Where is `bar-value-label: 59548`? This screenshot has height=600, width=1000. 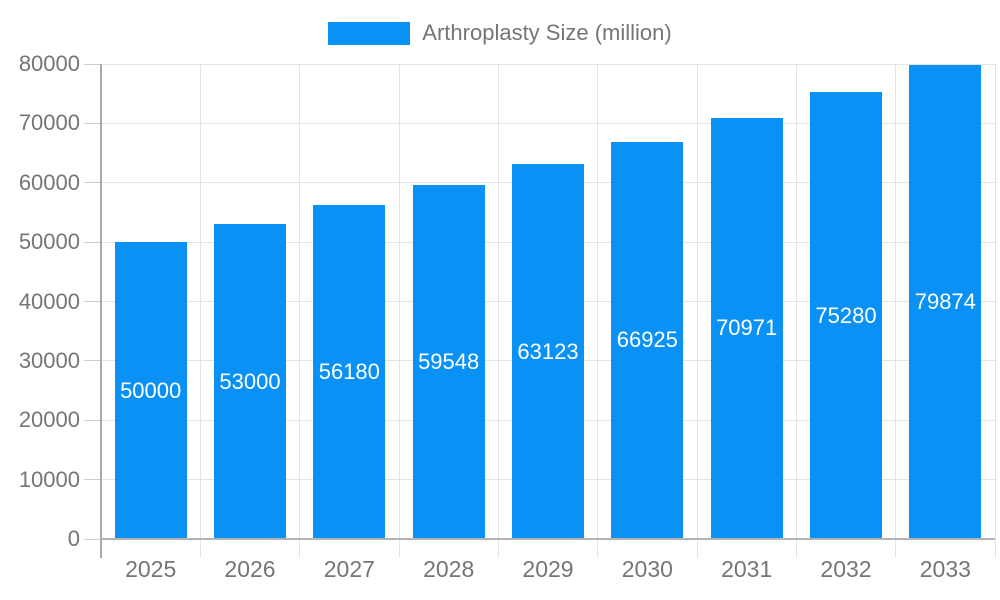
bar-value-label: 59548 is located at coordinates (449, 362).